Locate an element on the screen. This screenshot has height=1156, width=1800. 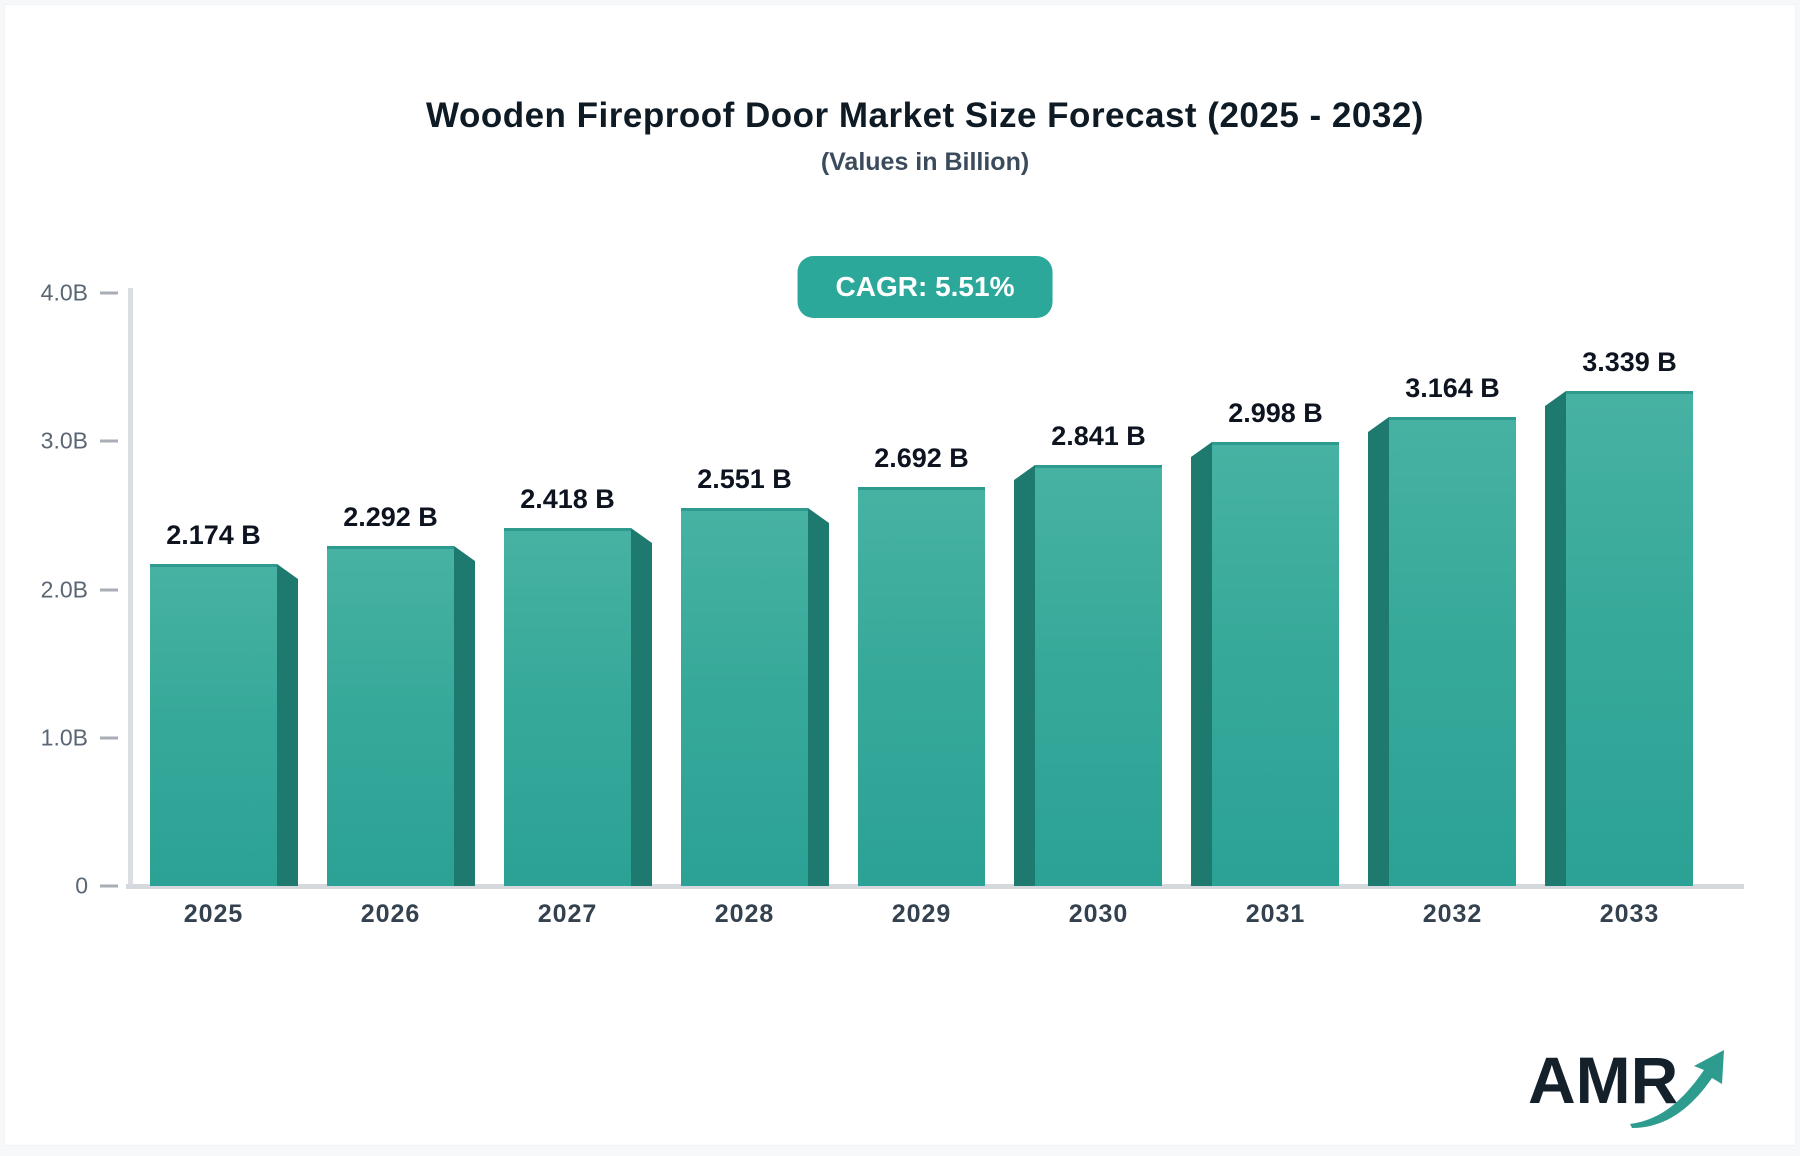
bar-value-label: 2.551 B is located at coordinates (744, 479).